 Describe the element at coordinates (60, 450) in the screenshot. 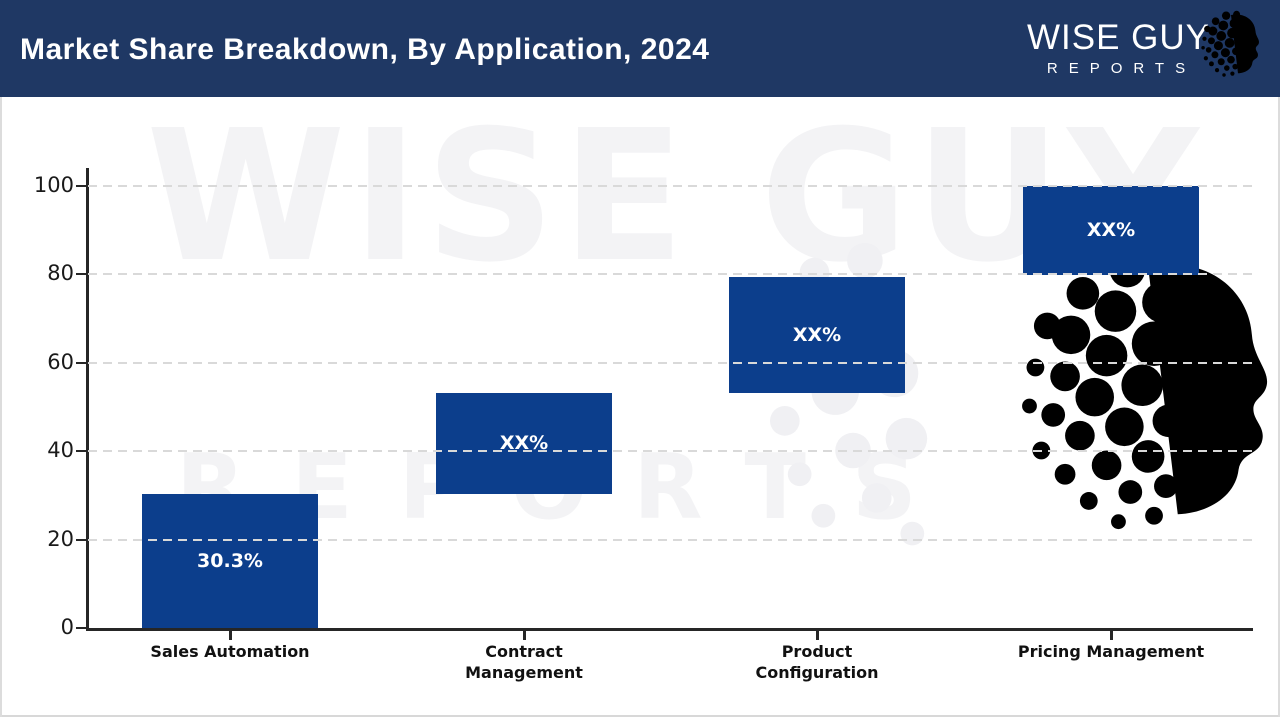

I see `y-tick-label: 40` at that location.